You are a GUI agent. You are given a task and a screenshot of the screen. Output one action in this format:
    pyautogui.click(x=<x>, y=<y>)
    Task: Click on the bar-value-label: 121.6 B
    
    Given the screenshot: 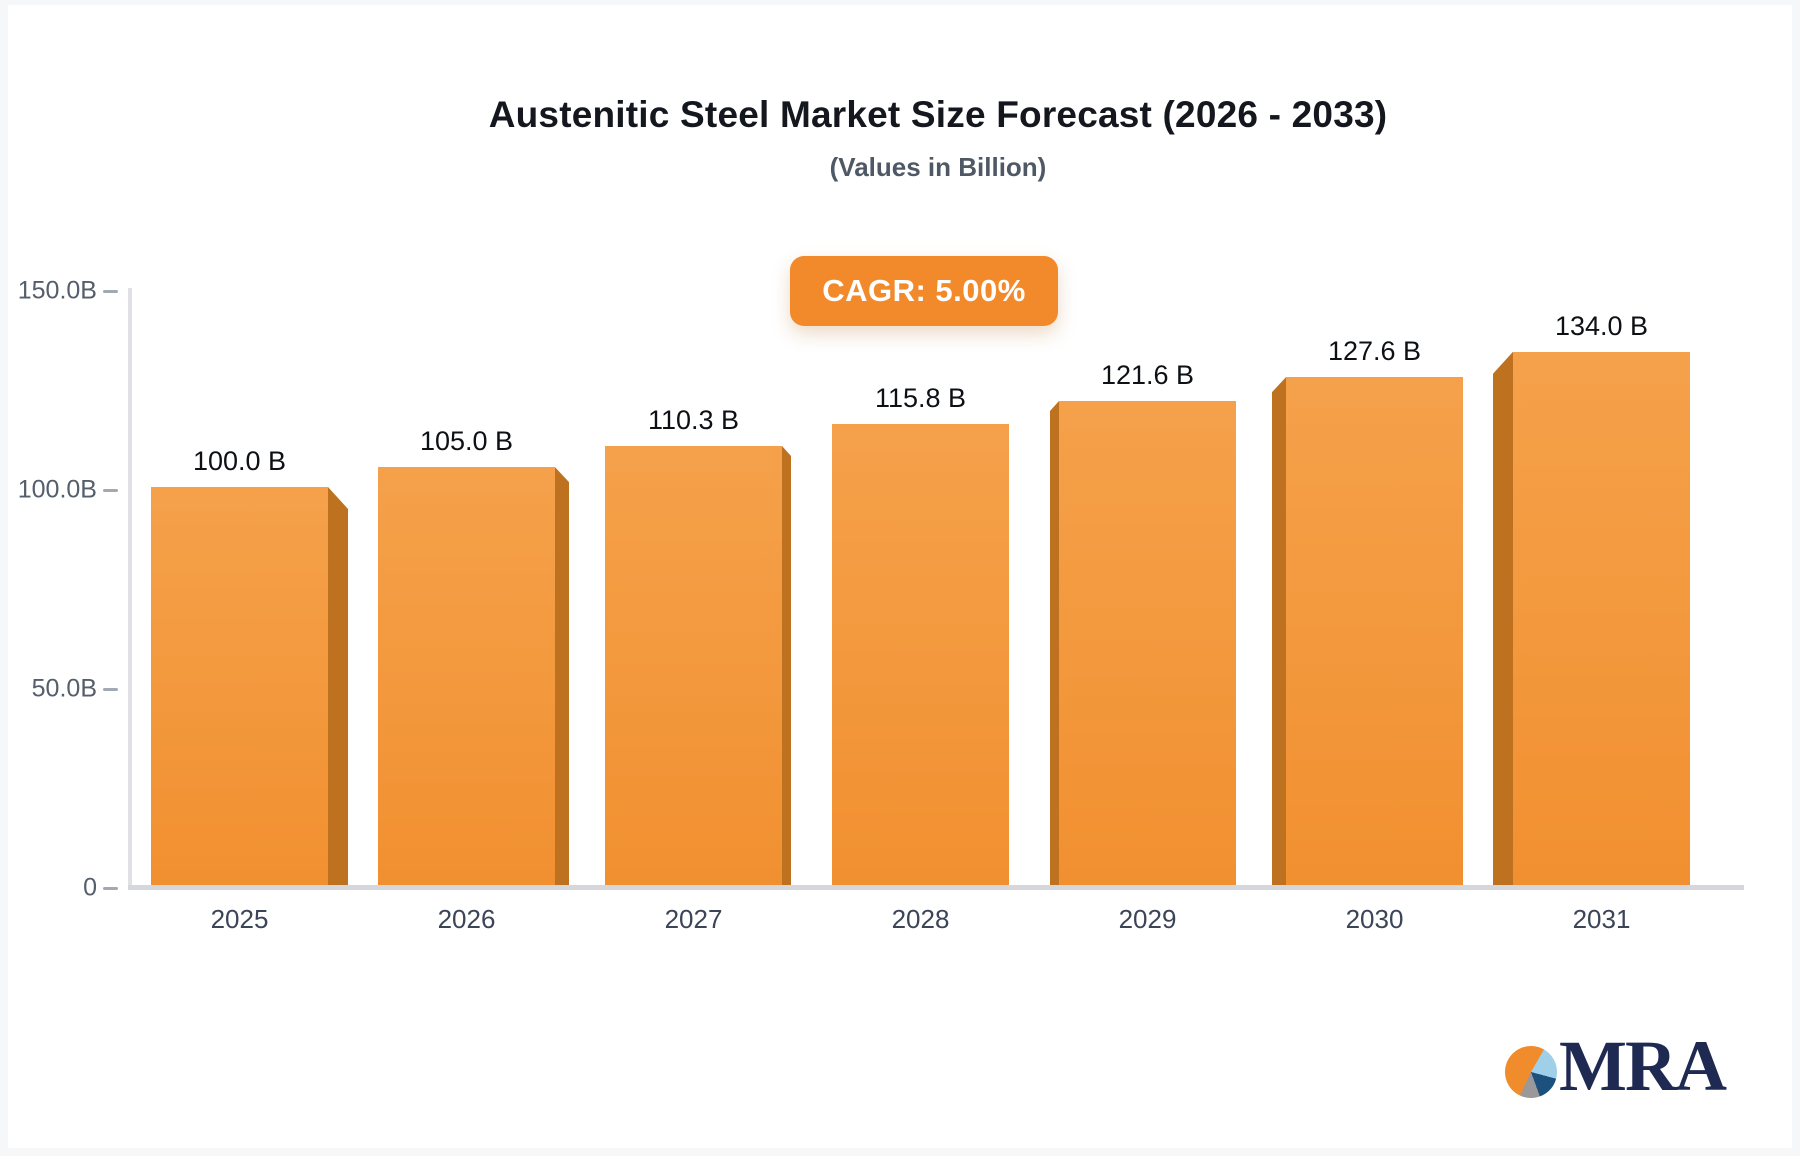 What is the action you would take?
    pyautogui.click(x=1147, y=375)
    